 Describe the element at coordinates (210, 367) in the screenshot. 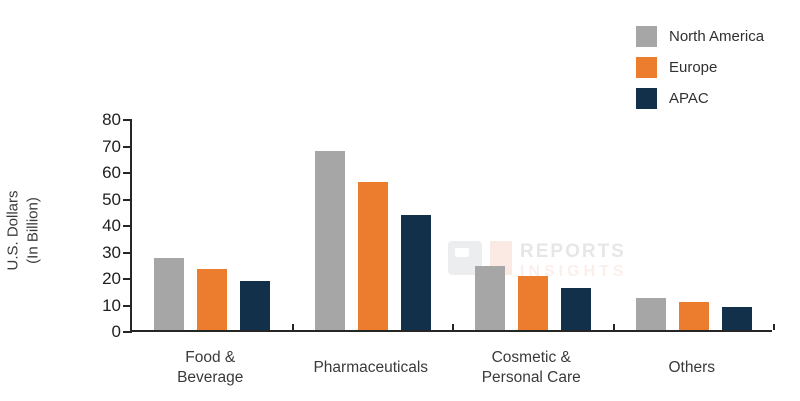

I see `x-axis-label: Food & Beverage` at that location.